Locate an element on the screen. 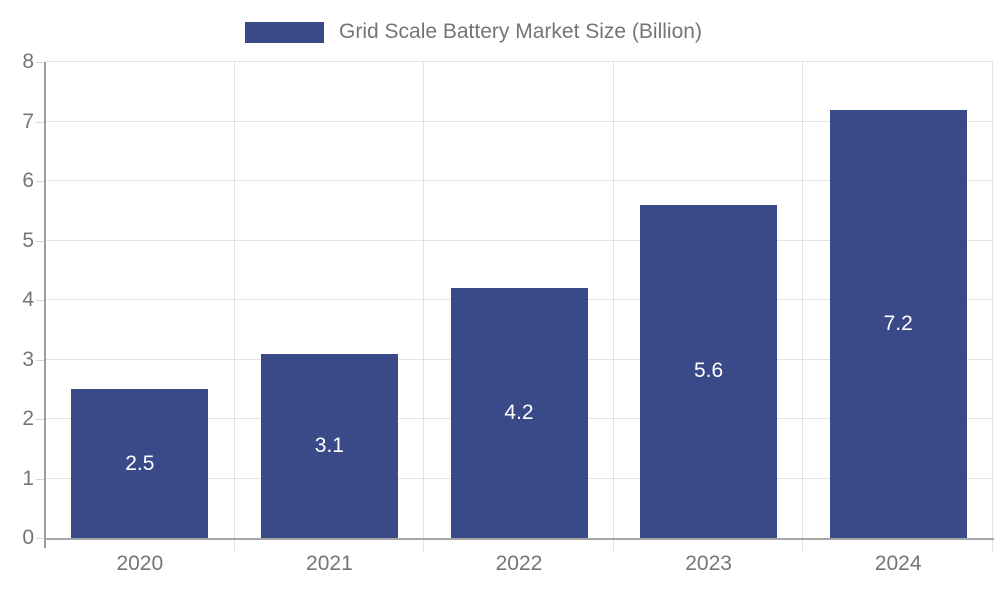  legend-label: Grid Scale Battery Market Size (Billion) is located at coordinates (520, 31).